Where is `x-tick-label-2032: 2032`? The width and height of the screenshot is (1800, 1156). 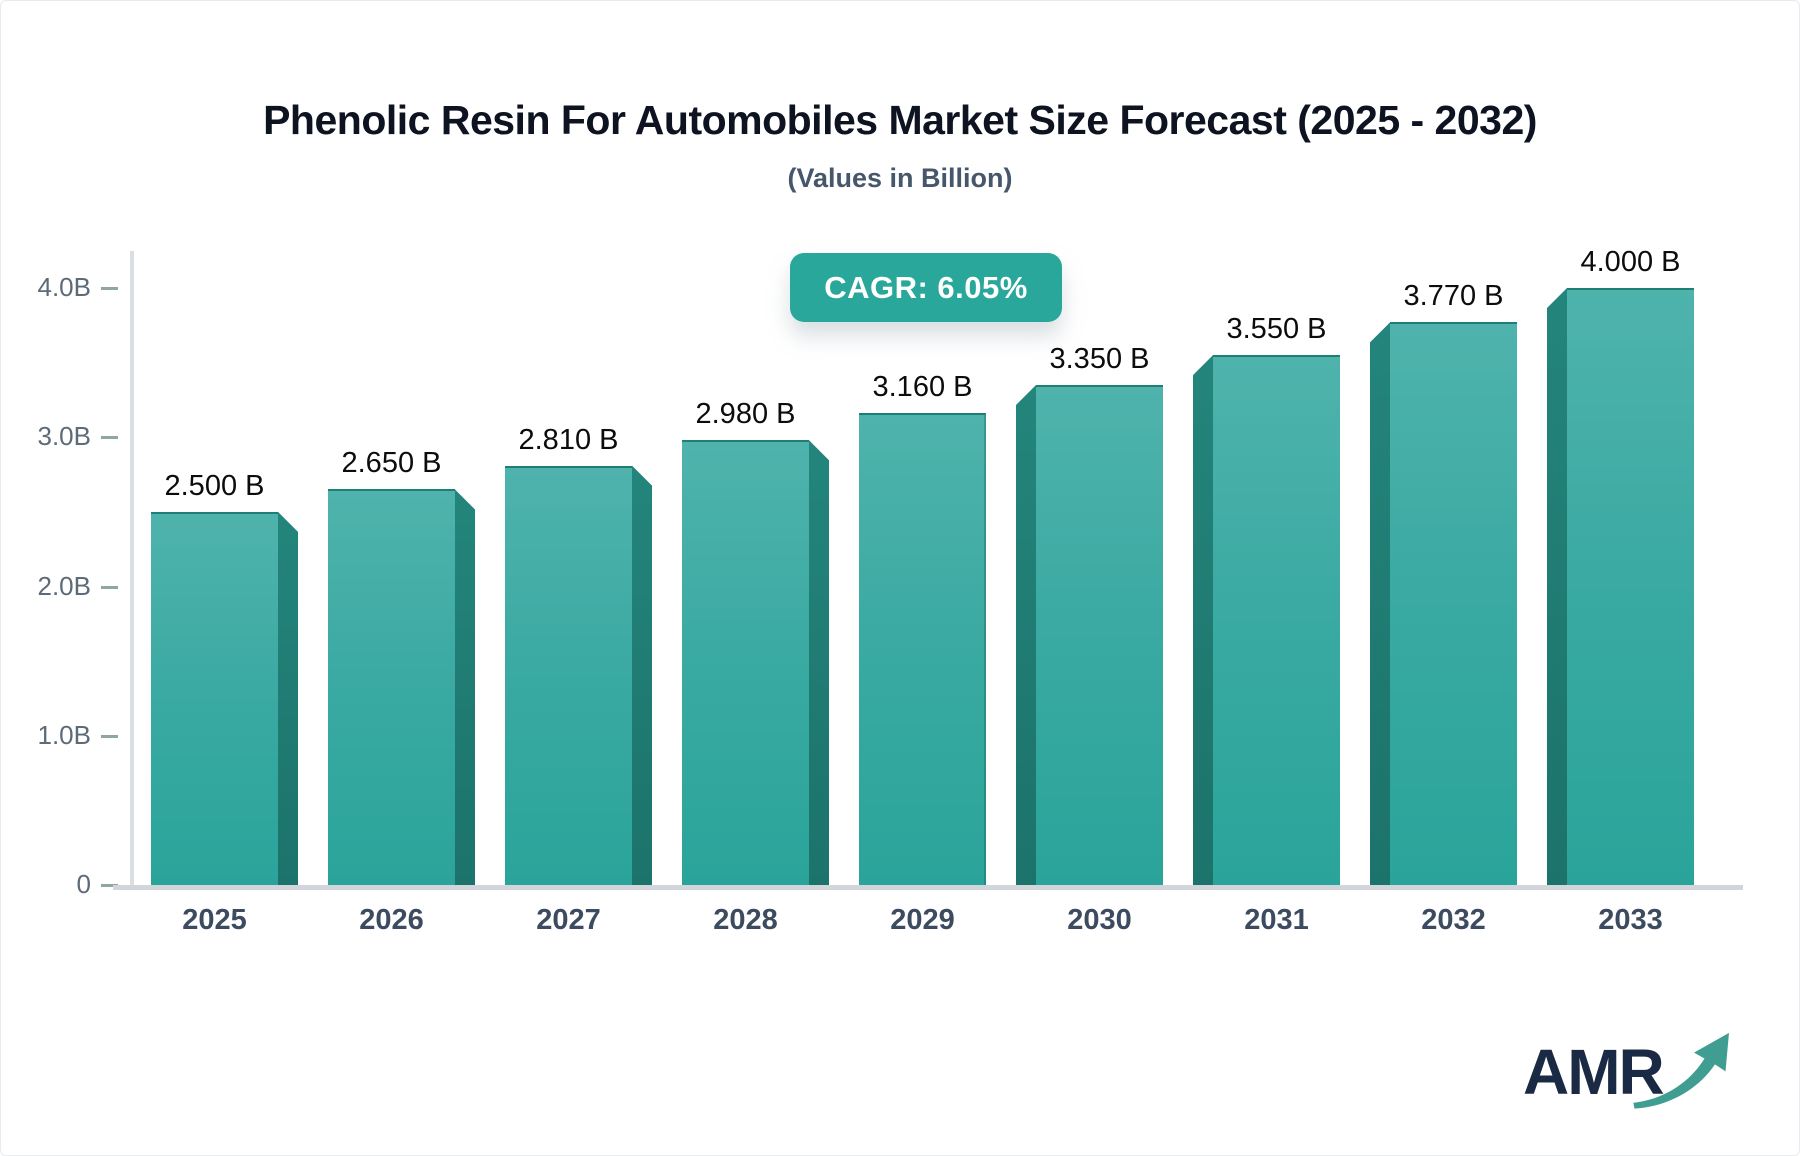
x-tick-label-2032: 2032 is located at coordinates (1453, 920).